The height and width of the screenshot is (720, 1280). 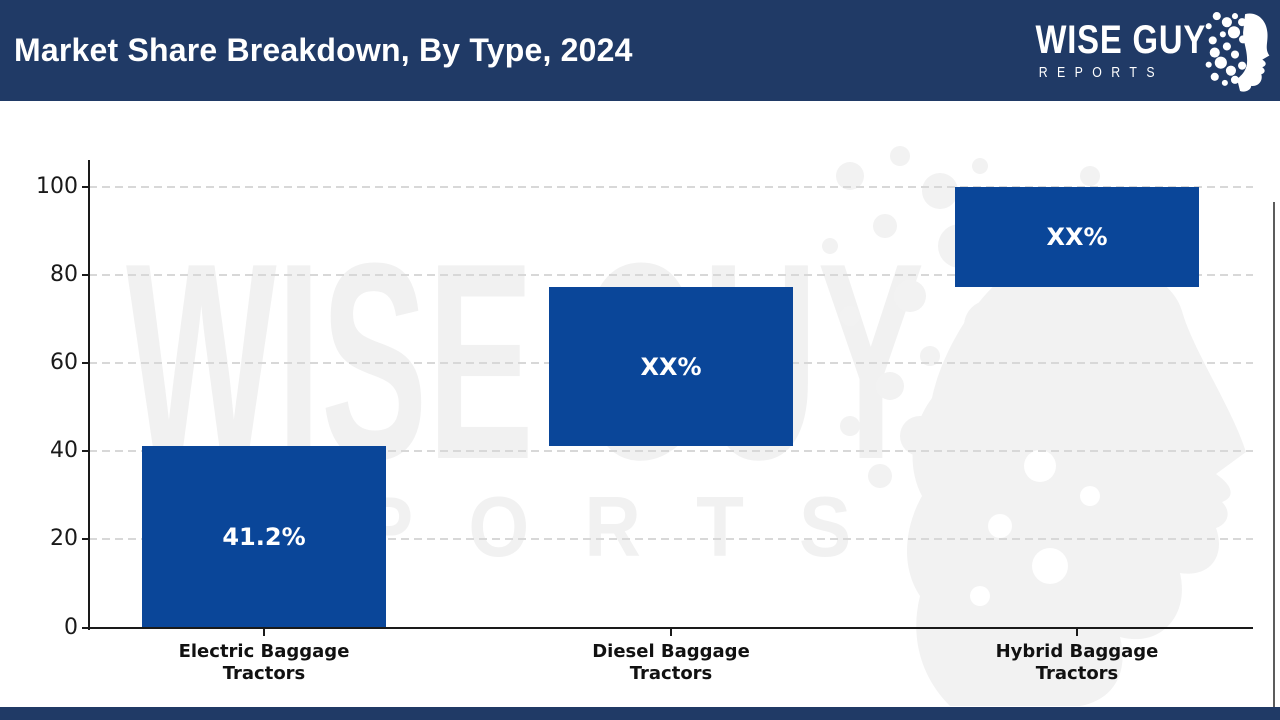 I want to click on wise-guy-reports-logo: WISE GUY REPORTS, so click(x=1139, y=51).